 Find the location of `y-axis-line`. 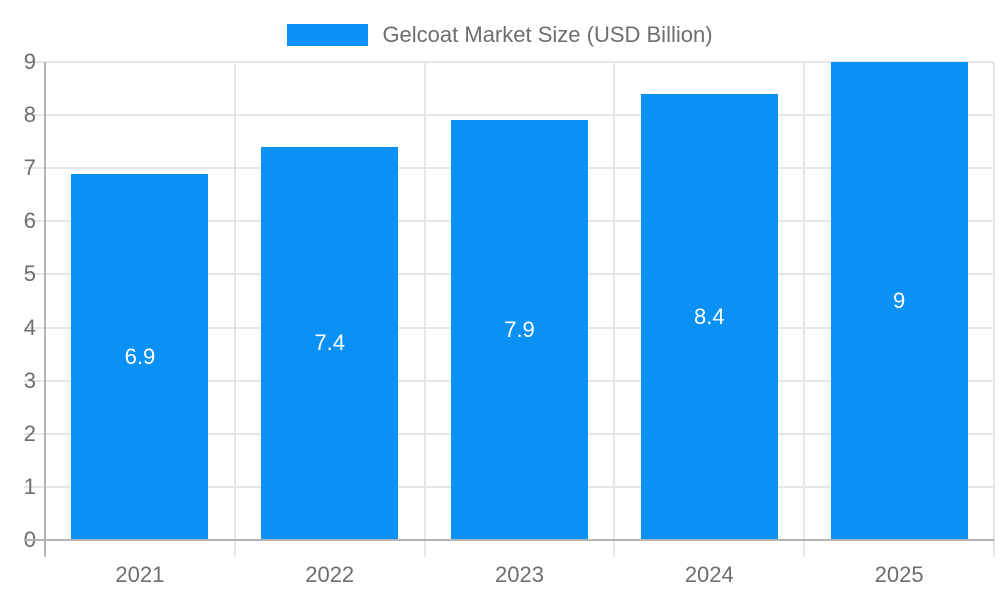

y-axis-line is located at coordinates (45, 309).